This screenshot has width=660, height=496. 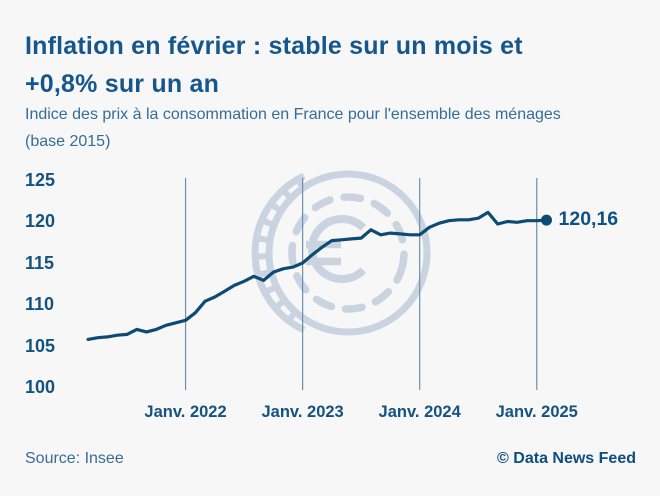 I want to click on subtitle-line-2: (base 2015), so click(x=68, y=141).